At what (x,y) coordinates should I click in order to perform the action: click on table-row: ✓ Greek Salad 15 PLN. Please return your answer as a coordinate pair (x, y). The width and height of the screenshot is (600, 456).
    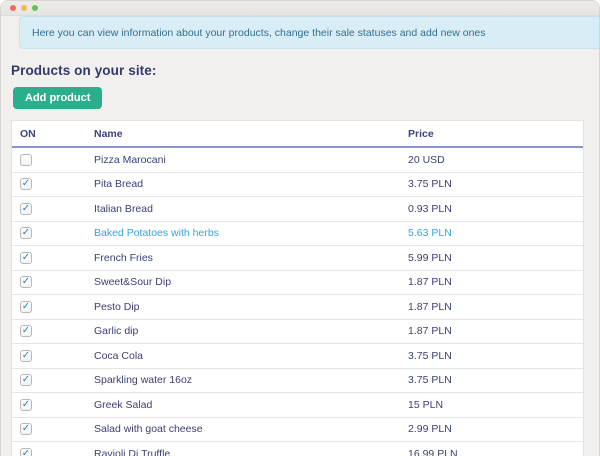
    Looking at the image, I should click on (297, 405).